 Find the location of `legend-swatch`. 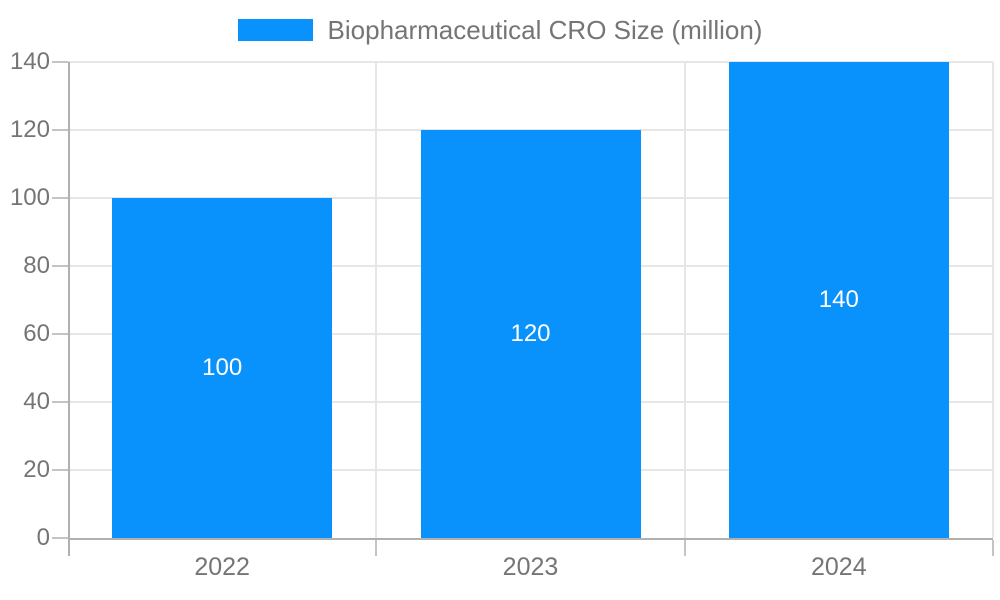

legend-swatch is located at coordinates (275, 30).